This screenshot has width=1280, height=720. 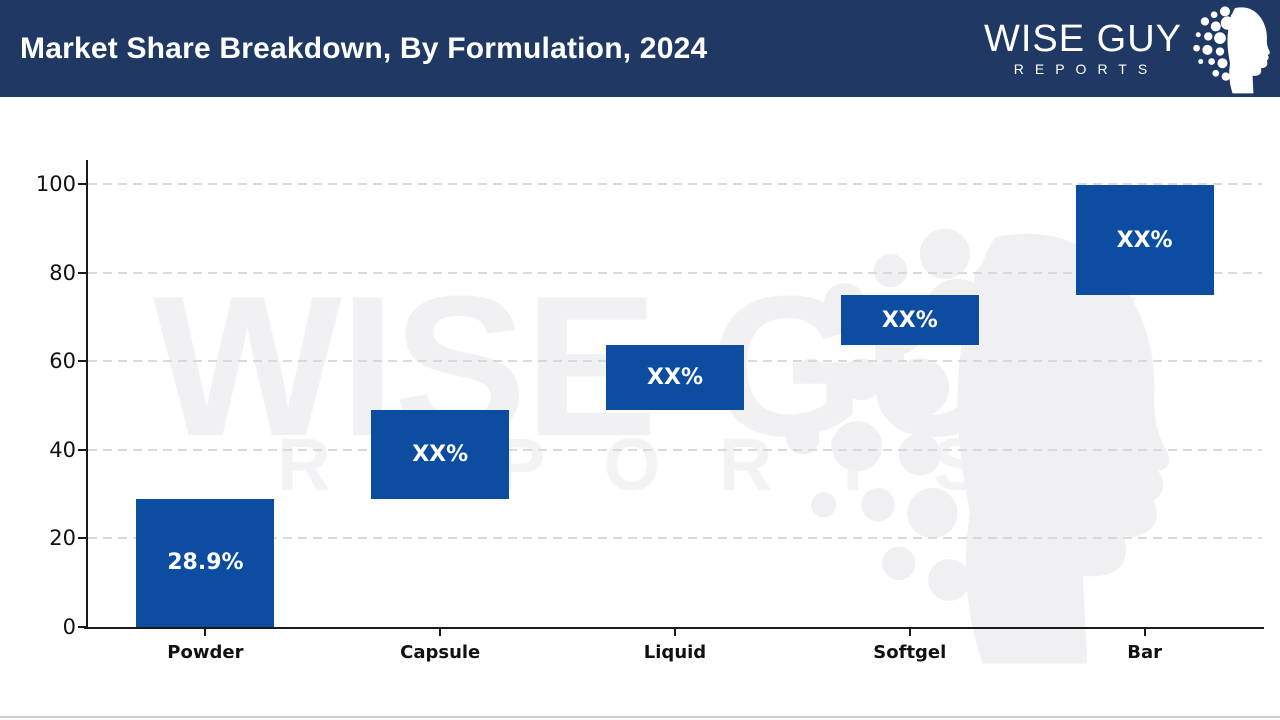 What do you see at coordinates (69, 627) in the screenshot?
I see `y-tick-label: 0` at bounding box center [69, 627].